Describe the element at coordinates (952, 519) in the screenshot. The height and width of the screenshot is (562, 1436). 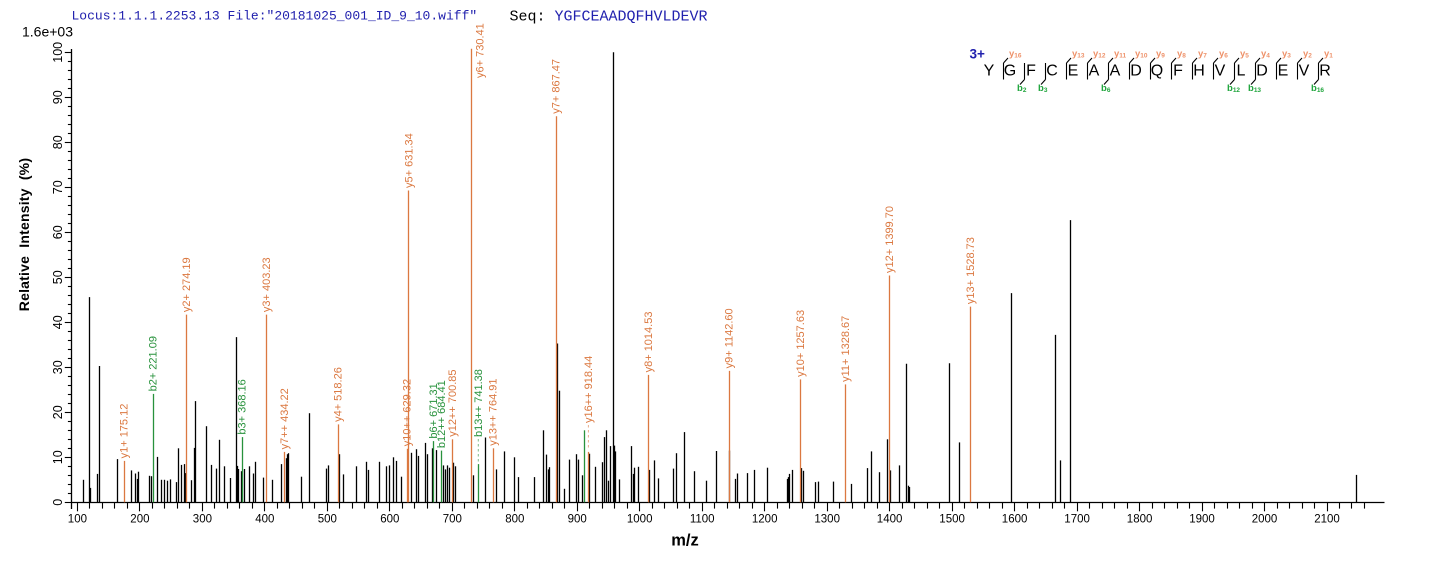
I see `svg-text: 1500` at that location.